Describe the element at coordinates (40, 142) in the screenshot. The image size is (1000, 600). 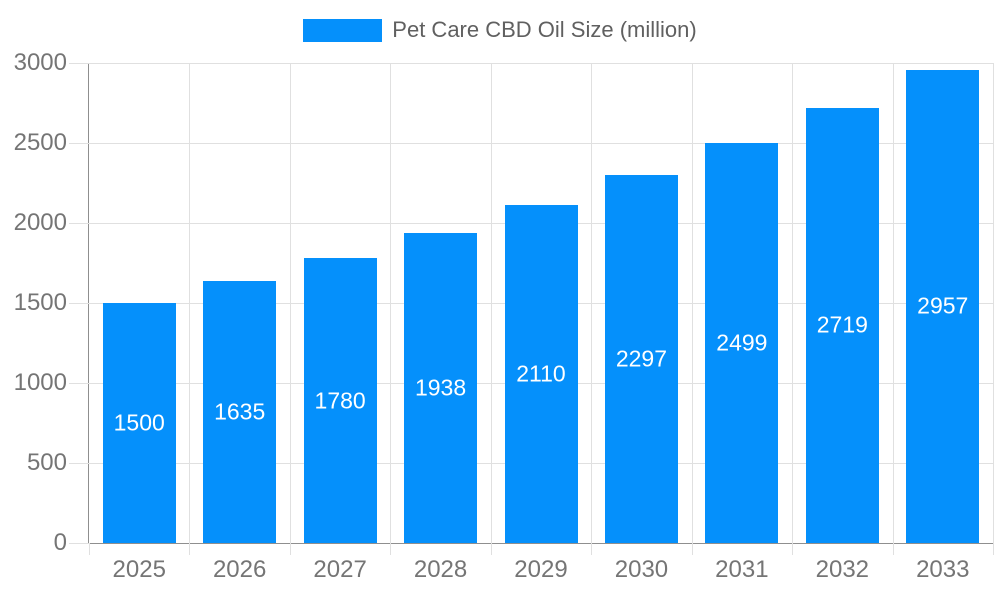
I see `y-axis-label: 2500` at that location.